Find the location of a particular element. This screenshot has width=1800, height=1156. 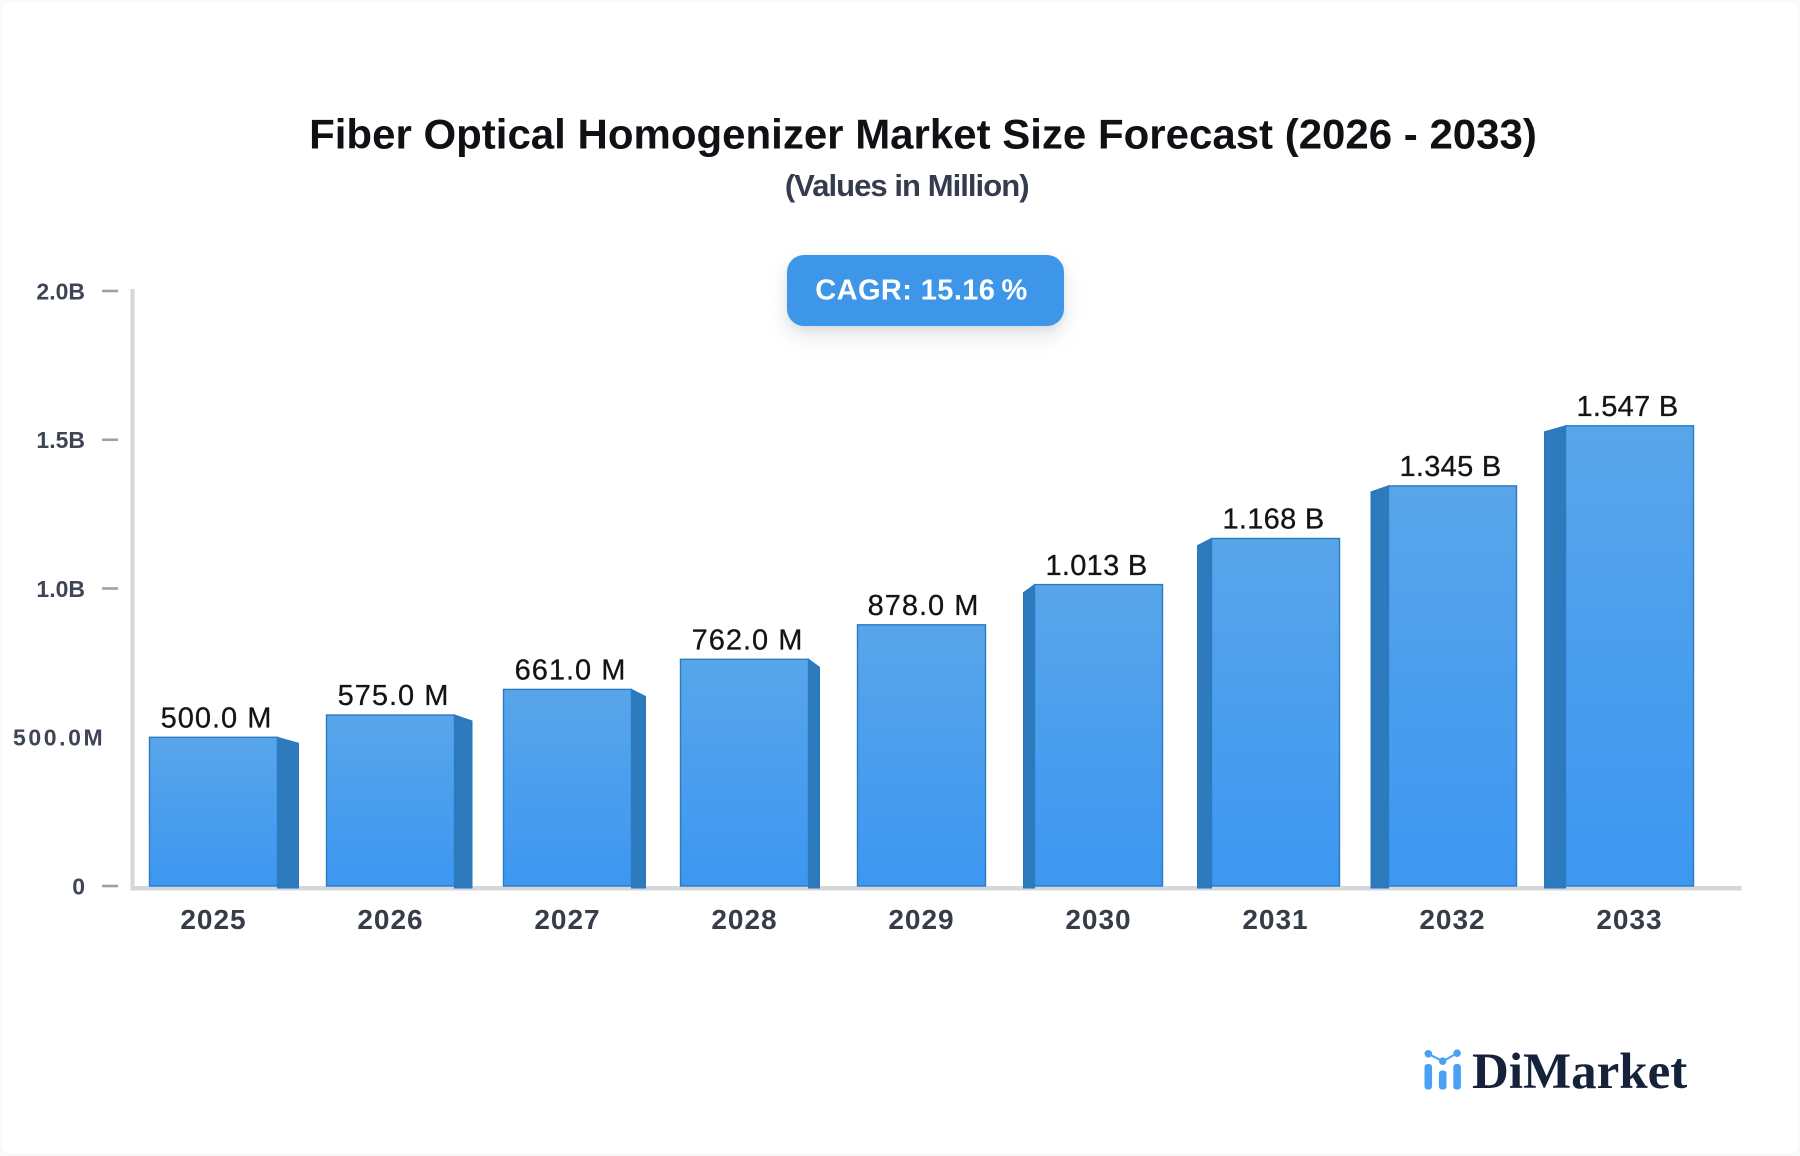

svg-text: 2032 is located at coordinates (1452, 919).